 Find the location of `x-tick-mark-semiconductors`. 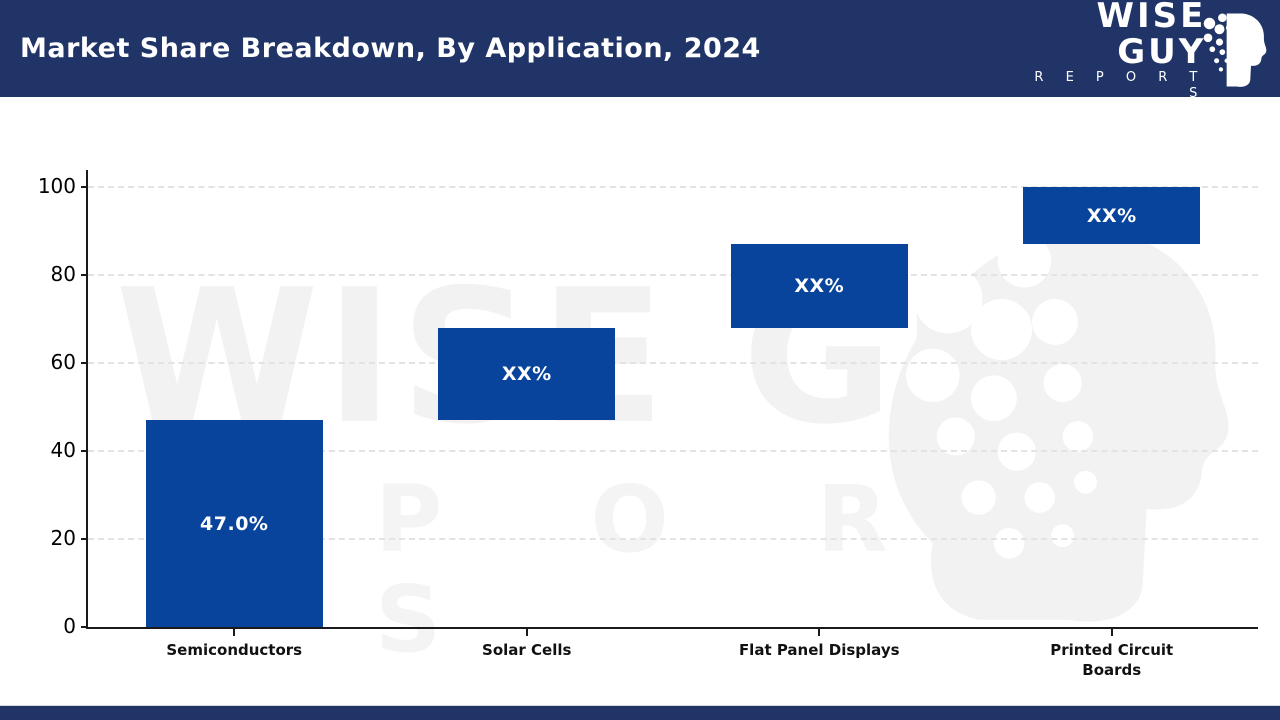

x-tick-mark-semiconductors is located at coordinates (234, 632).